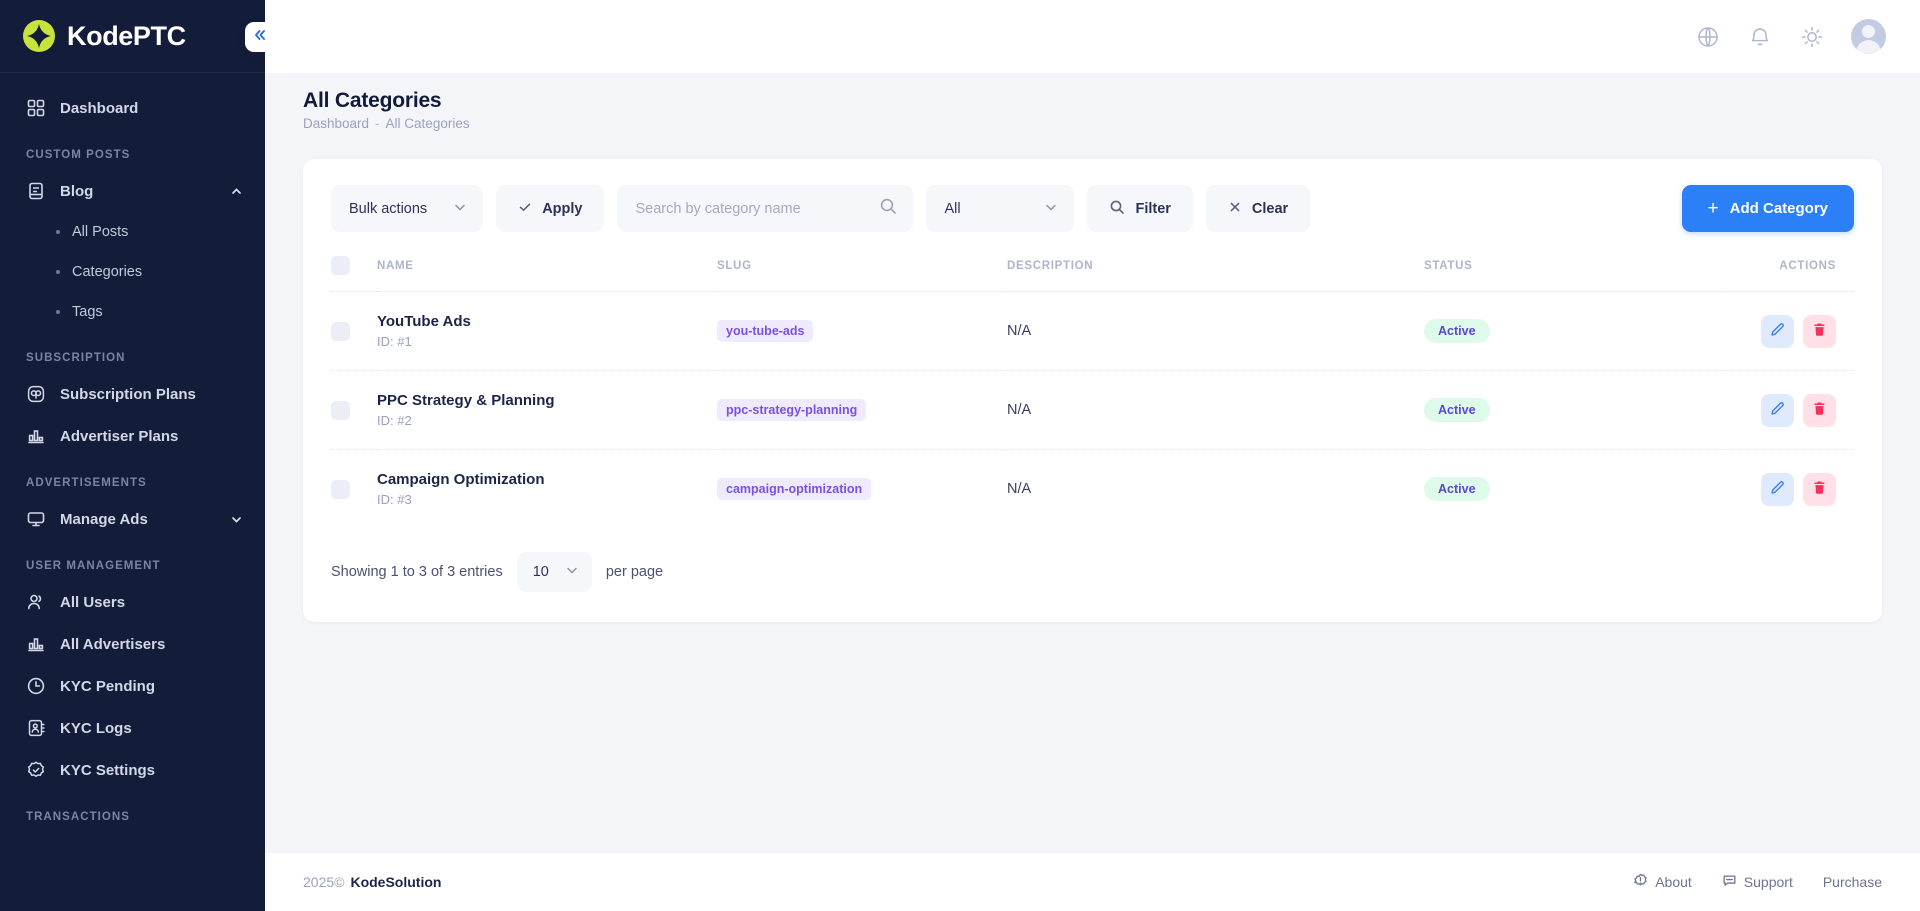  I want to click on add-category-button: + Add Category, so click(1767, 208).